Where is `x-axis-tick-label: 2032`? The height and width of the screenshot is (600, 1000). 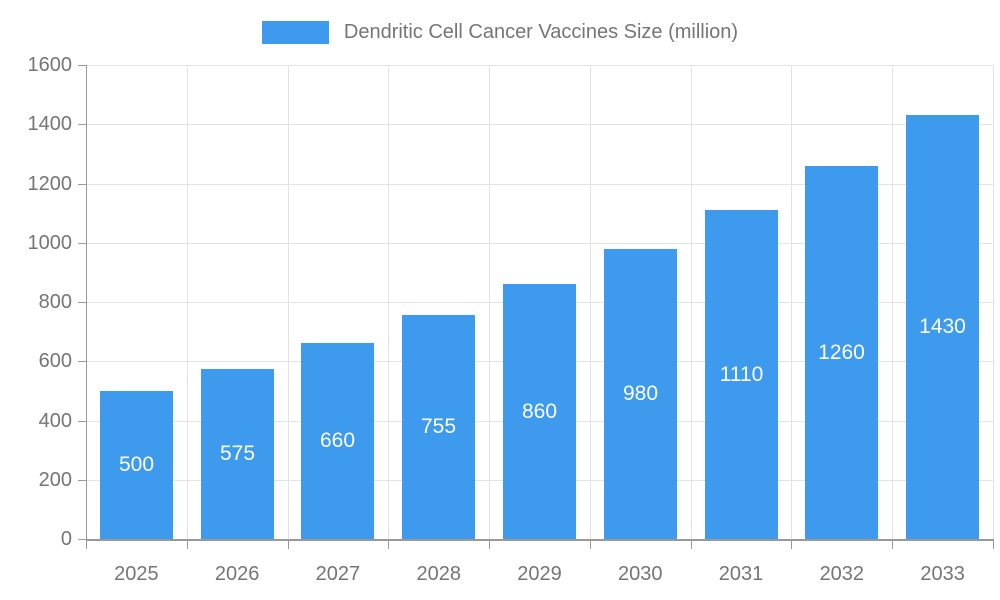 x-axis-tick-label: 2032 is located at coordinates (842, 574).